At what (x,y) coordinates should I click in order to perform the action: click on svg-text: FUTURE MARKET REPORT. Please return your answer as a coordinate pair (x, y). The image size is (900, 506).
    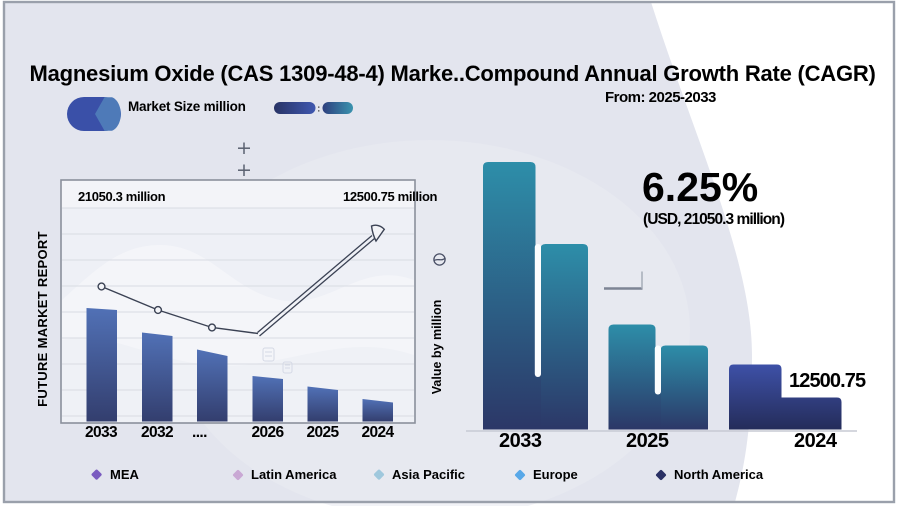
    Looking at the image, I should click on (42, 319).